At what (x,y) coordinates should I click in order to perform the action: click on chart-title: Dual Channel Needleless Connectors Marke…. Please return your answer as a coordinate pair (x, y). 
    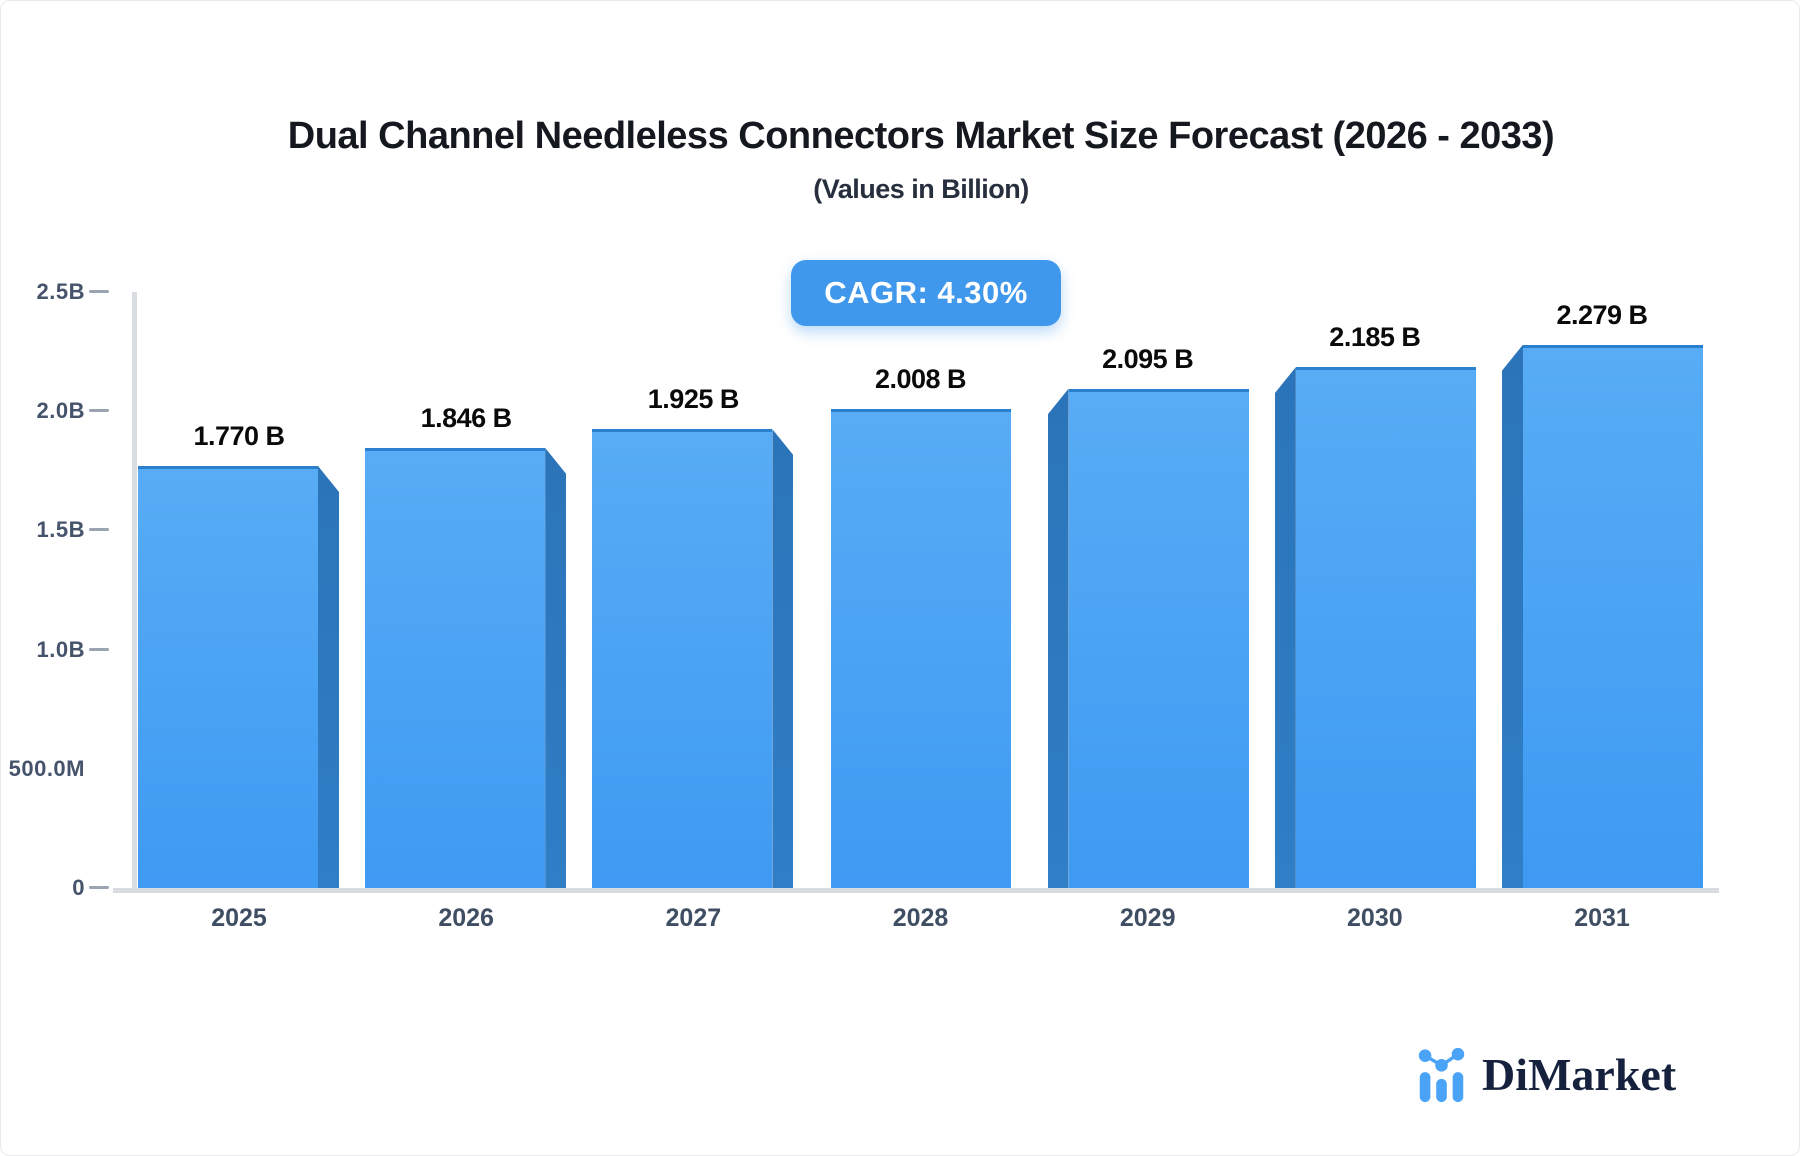
    Looking at the image, I should click on (921, 136).